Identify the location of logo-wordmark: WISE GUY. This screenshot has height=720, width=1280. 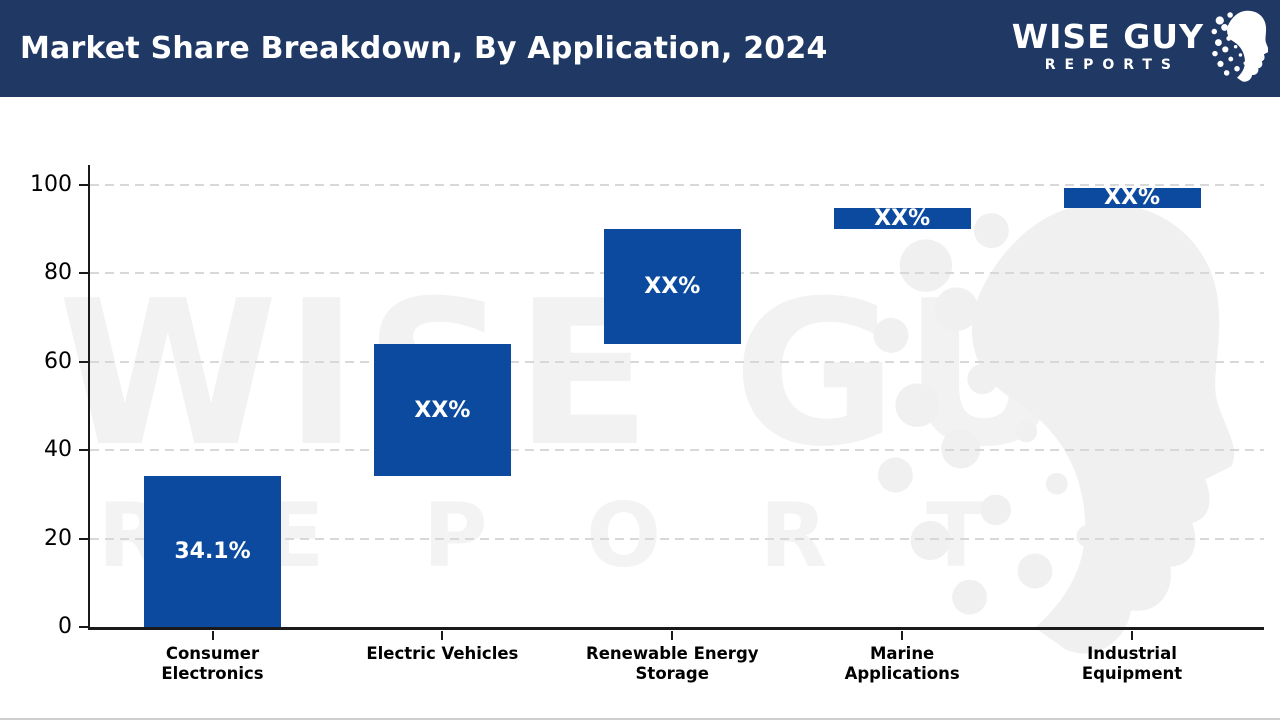
(1107, 36).